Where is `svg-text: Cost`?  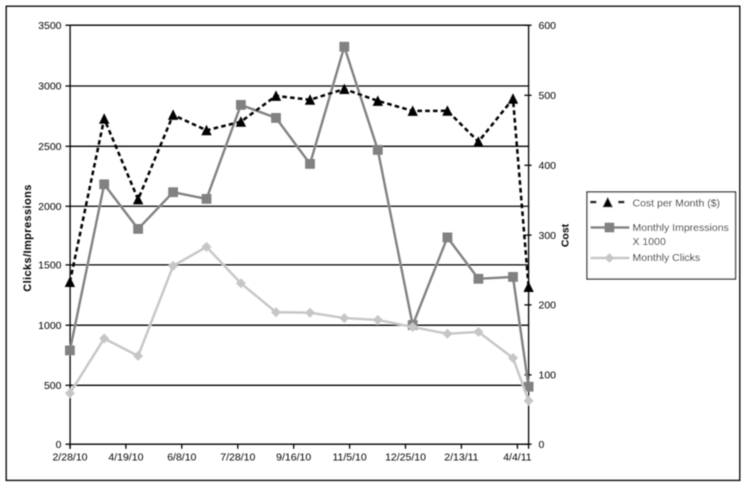 svg-text: Cost is located at coordinates (566, 235).